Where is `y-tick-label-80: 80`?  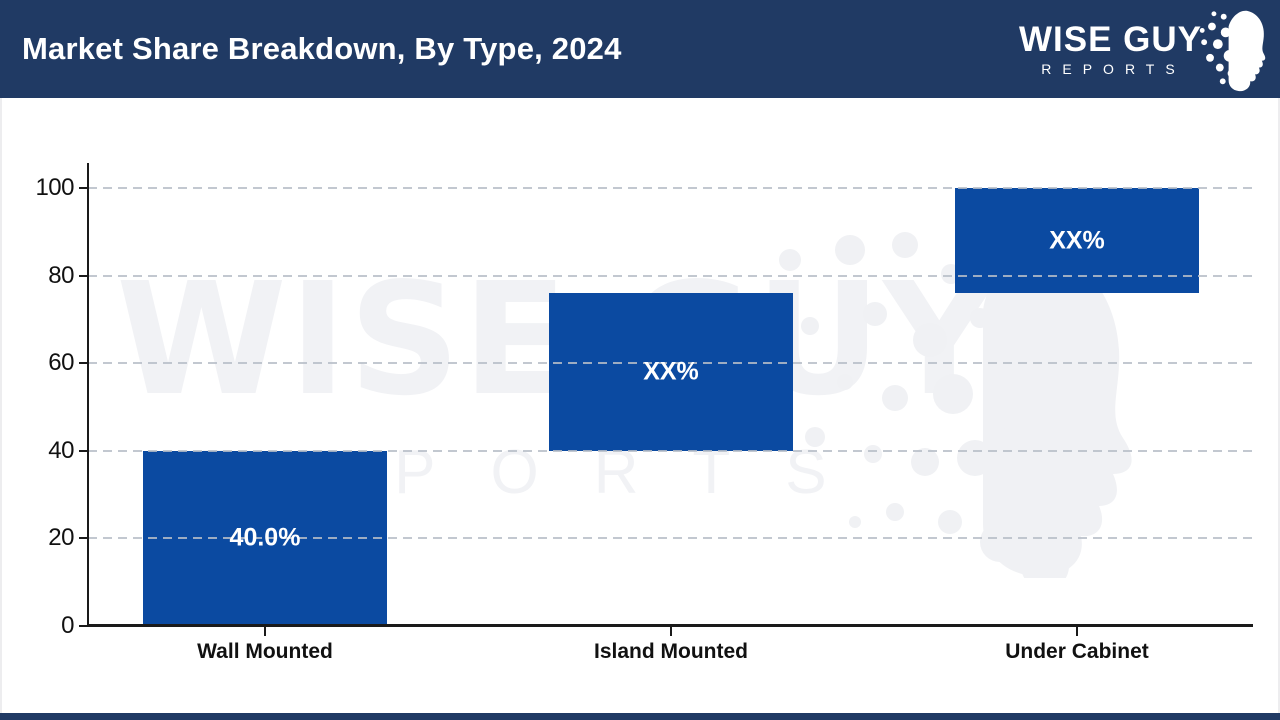
y-tick-label-80: 80 is located at coordinates (61, 275).